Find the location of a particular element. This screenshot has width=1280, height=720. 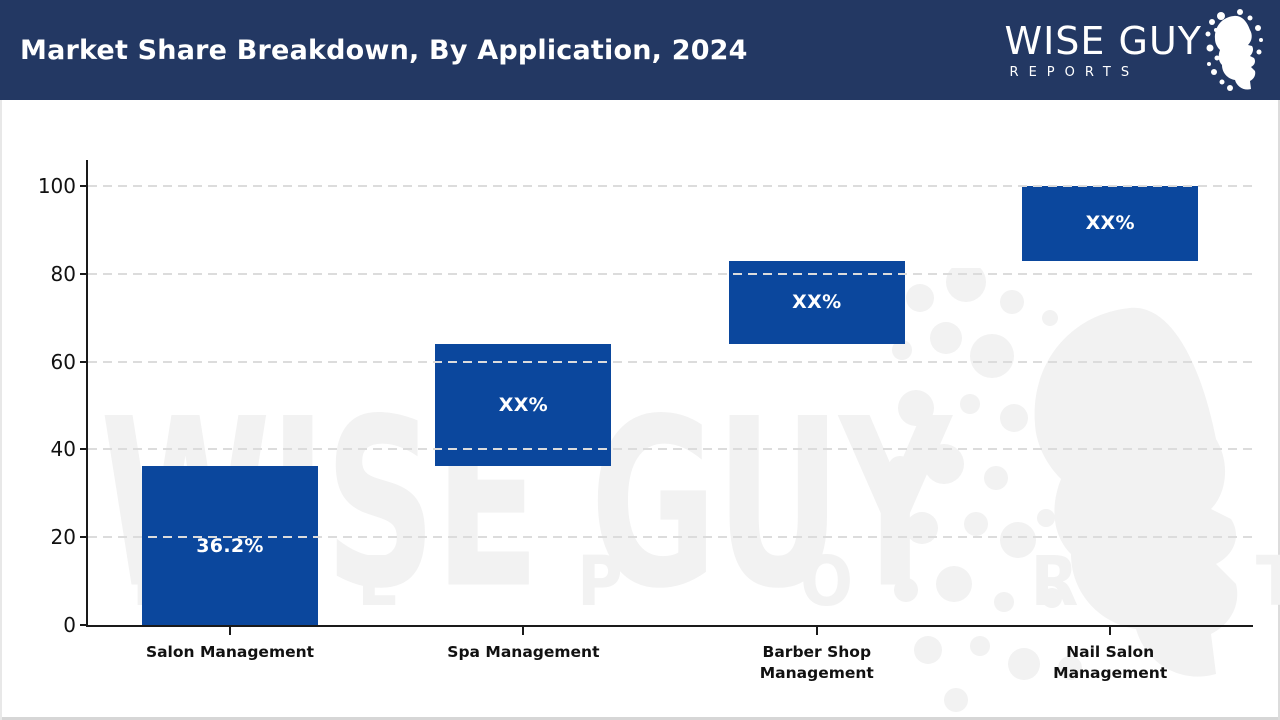

category-label-line: Salon Management is located at coordinates (230, 652).